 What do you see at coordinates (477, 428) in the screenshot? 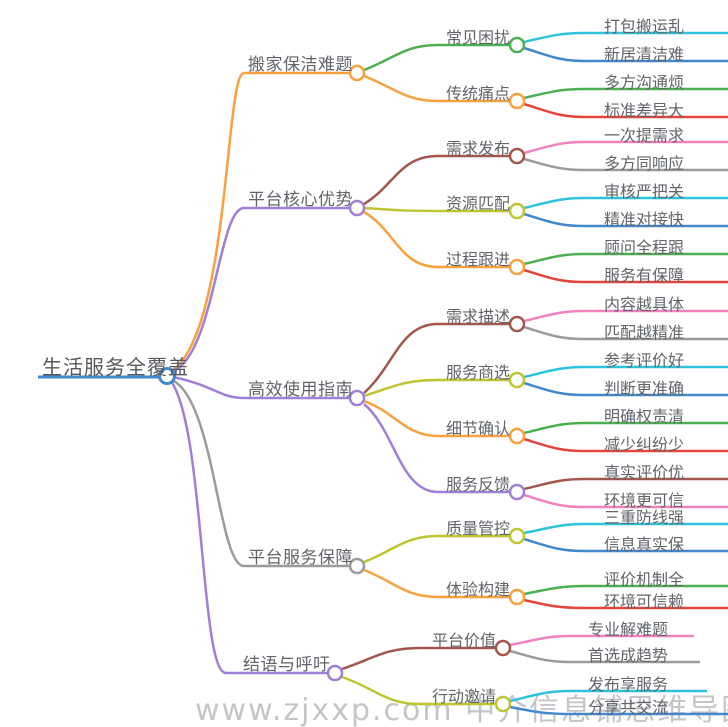
I see `subnode-label-detail-confirmation: 细节确认` at bounding box center [477, 428].